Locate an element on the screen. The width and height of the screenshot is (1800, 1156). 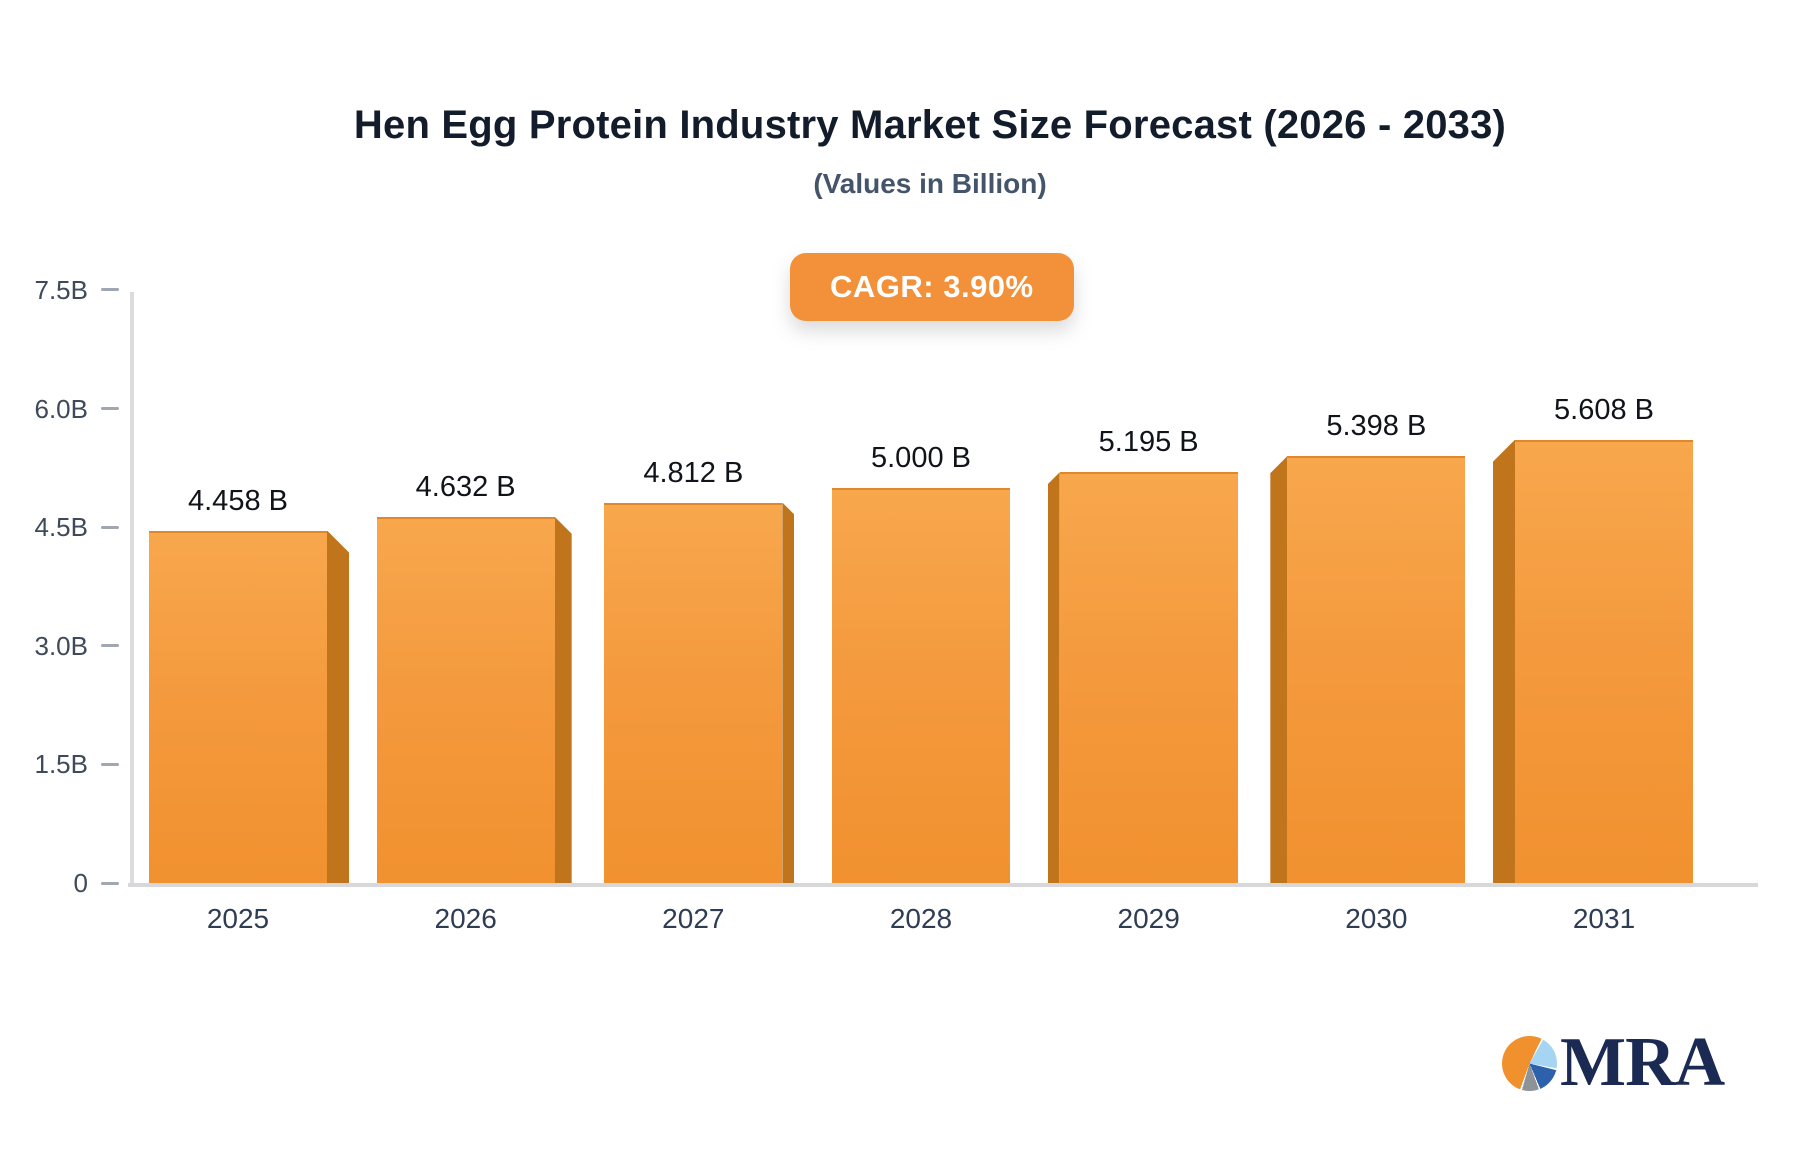
y-tick-label: 6.0B is located at coordinates (61, 408).